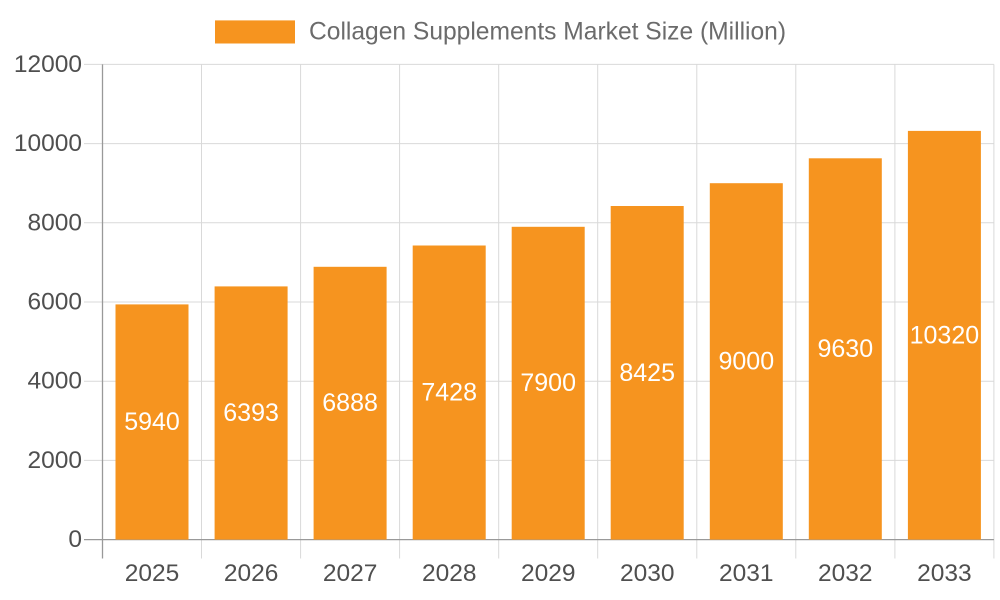 Image resolution: width=1000 pixels, height=600 pixels. What do you see at coordinates (350, 403) in the screenshot?
I see `svg-text: 6888` at bounding box center [350, 403].